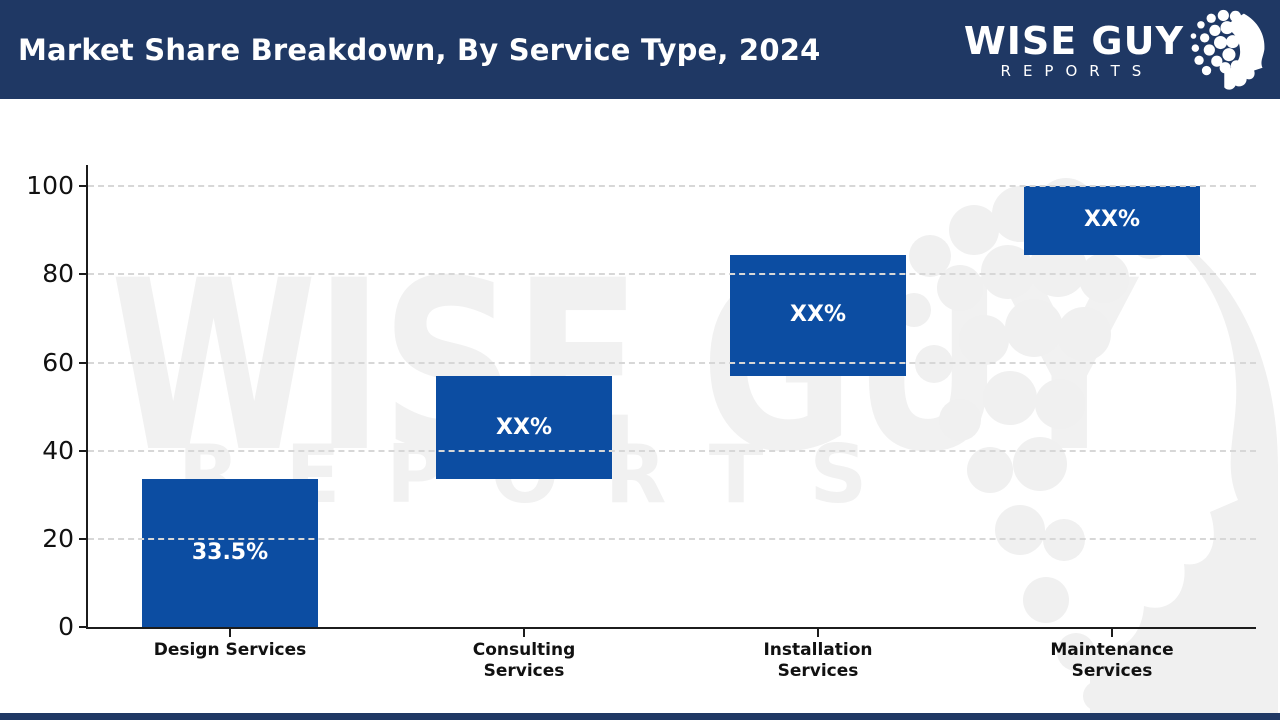  I want to click on bar-consulting-services, so click(524, 427).